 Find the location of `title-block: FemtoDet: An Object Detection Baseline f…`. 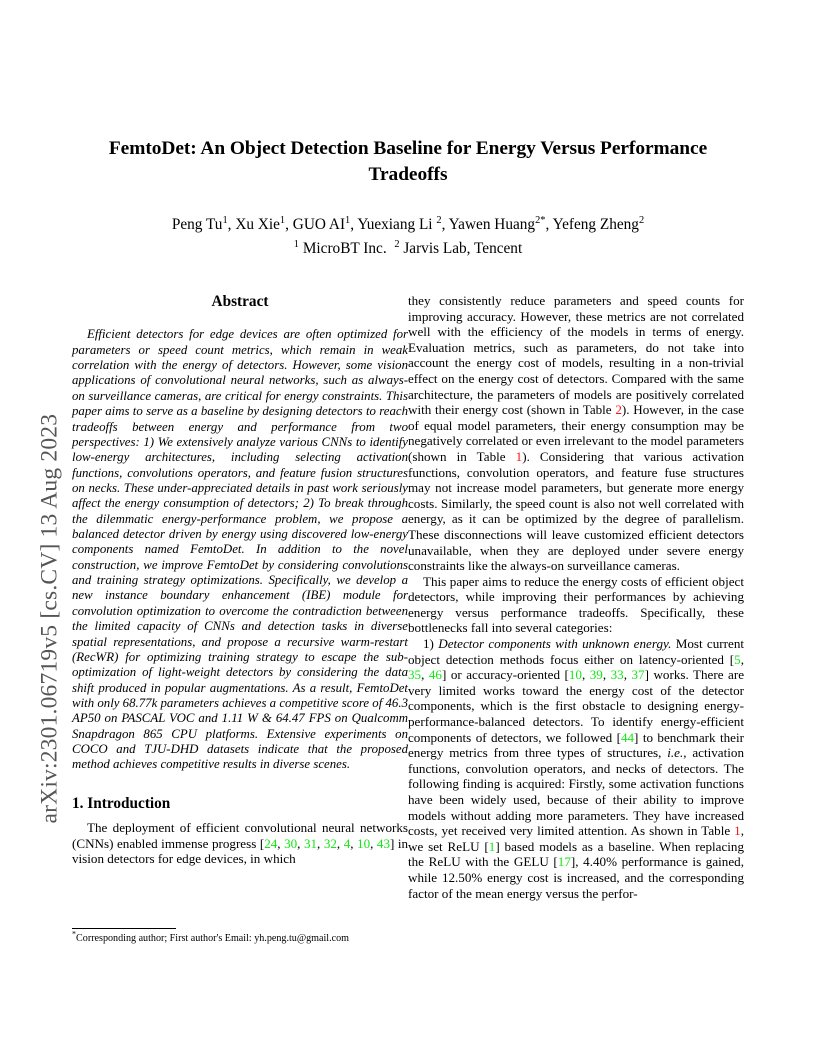

title-block: FemtoDet: An Object Detection Baseline f… is located at coordinates (408, 161).